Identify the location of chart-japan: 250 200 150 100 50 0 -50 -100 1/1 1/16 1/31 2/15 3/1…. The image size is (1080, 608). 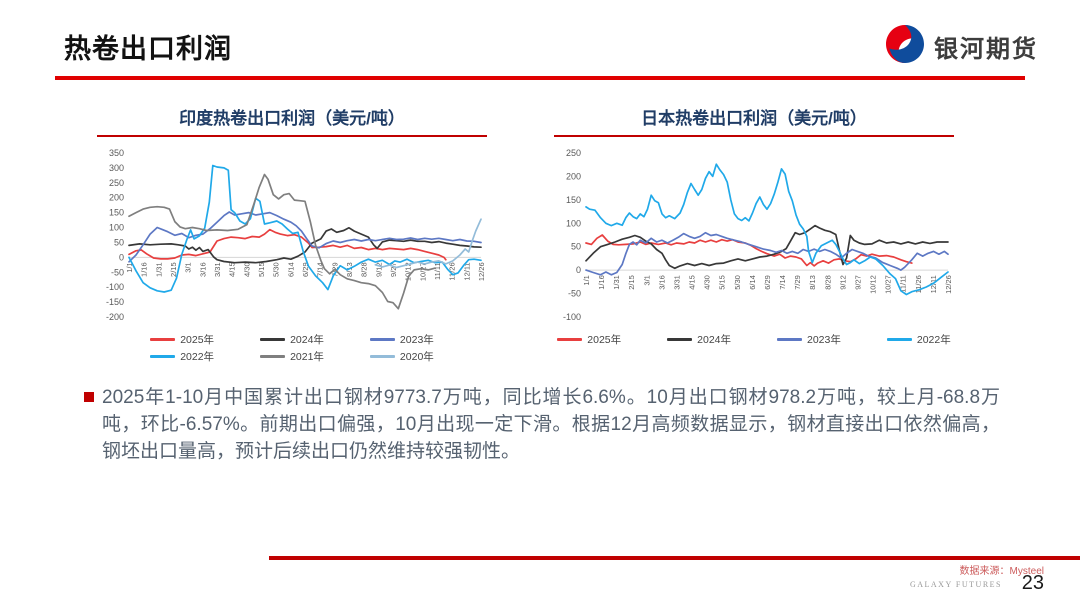
(758, 235).